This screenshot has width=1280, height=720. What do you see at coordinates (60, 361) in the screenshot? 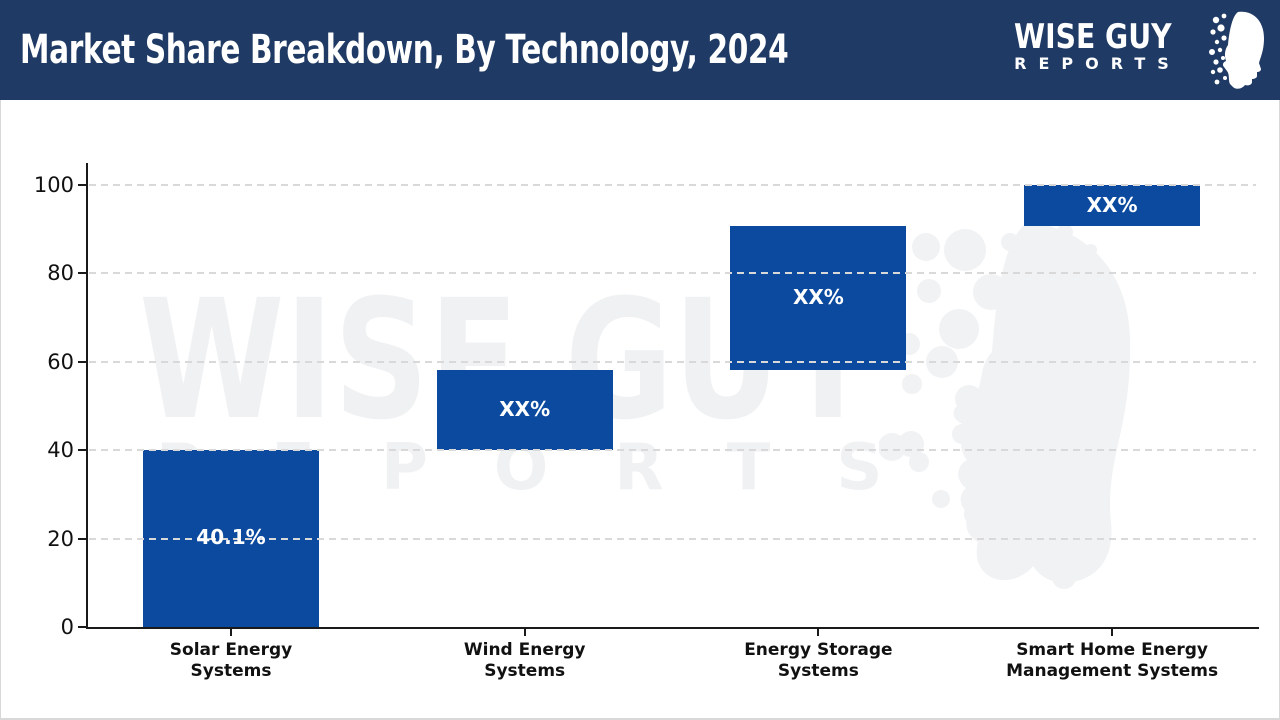
I see `y-tick-label: 60` at bounding box center [60, 361].